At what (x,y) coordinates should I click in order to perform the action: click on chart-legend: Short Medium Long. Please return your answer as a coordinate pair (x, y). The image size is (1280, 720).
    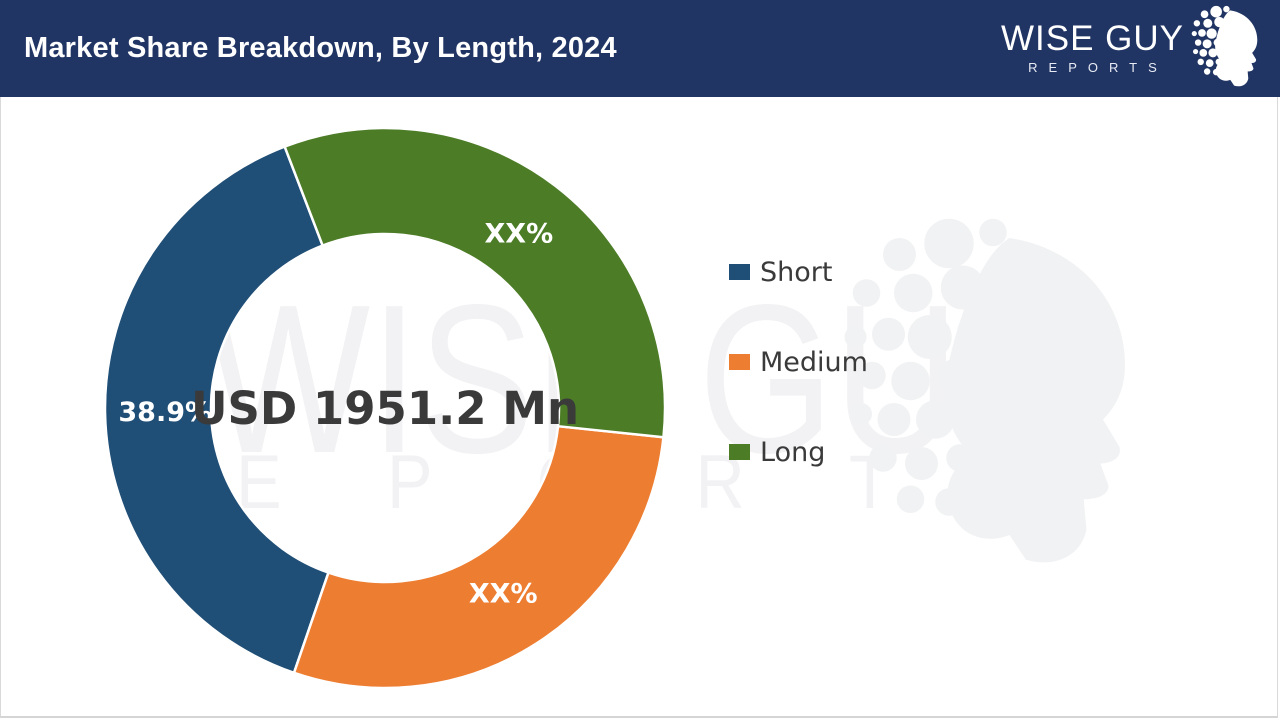
    Looking at the image, I should click on (798, 362).